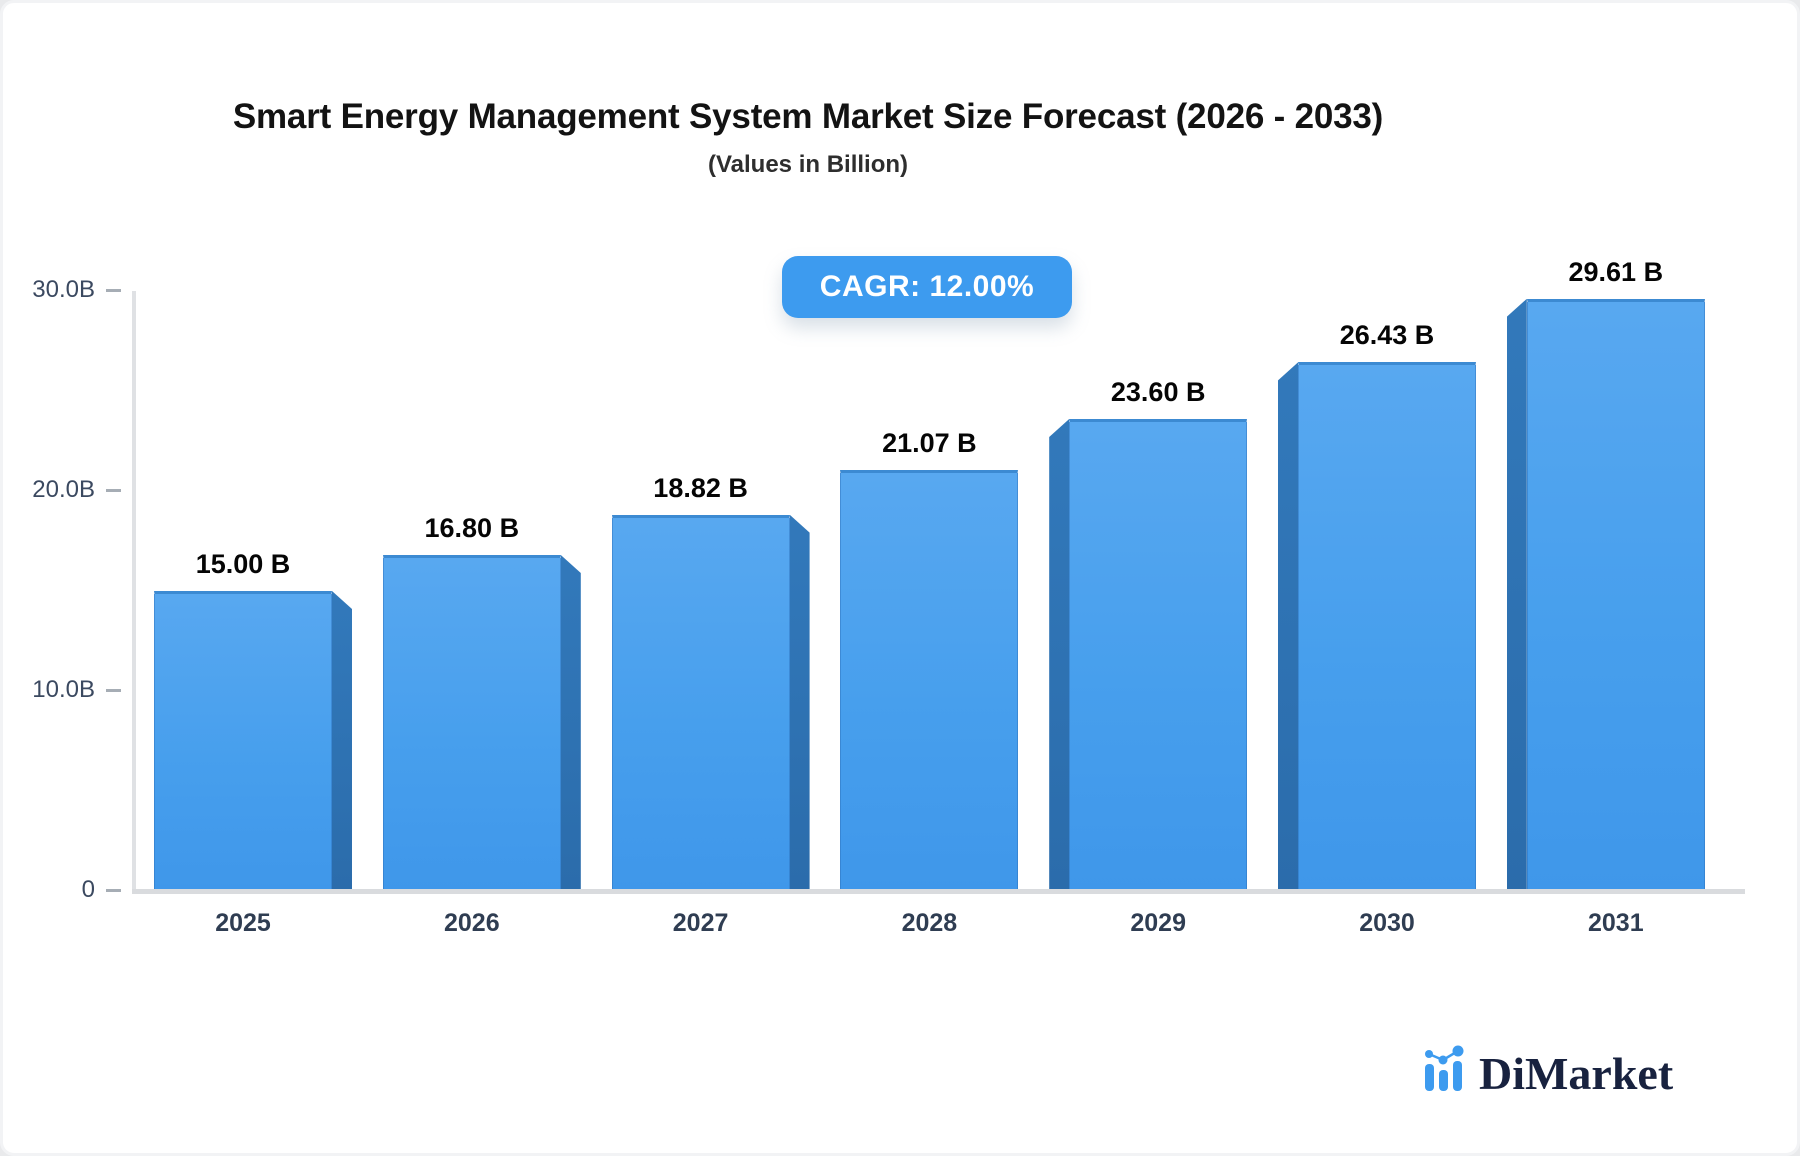  What do you see at coordinates (63, 289) in the screenshot?
I see `y-axis-tick-label: 30.0B` at bounding box center [63, 289].